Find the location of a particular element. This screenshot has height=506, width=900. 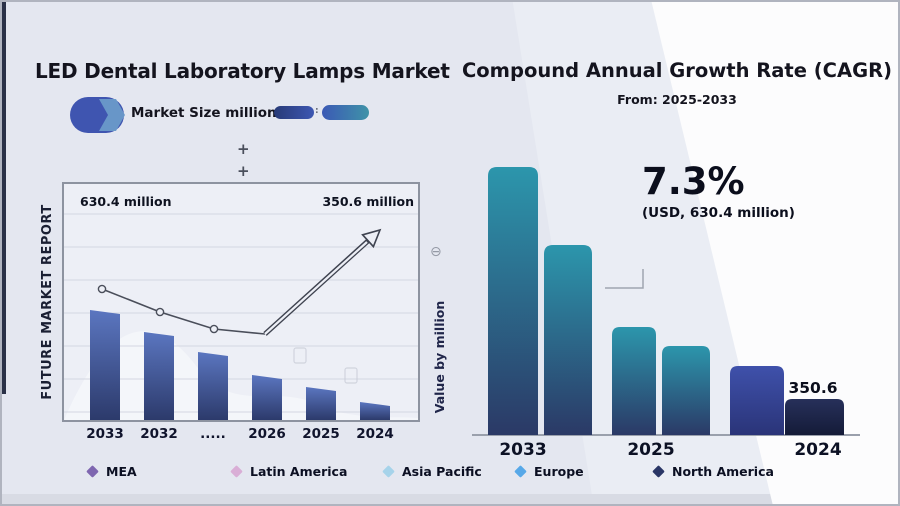

legend-item-latin-america: Latin America is located at coordinates (289, 471).